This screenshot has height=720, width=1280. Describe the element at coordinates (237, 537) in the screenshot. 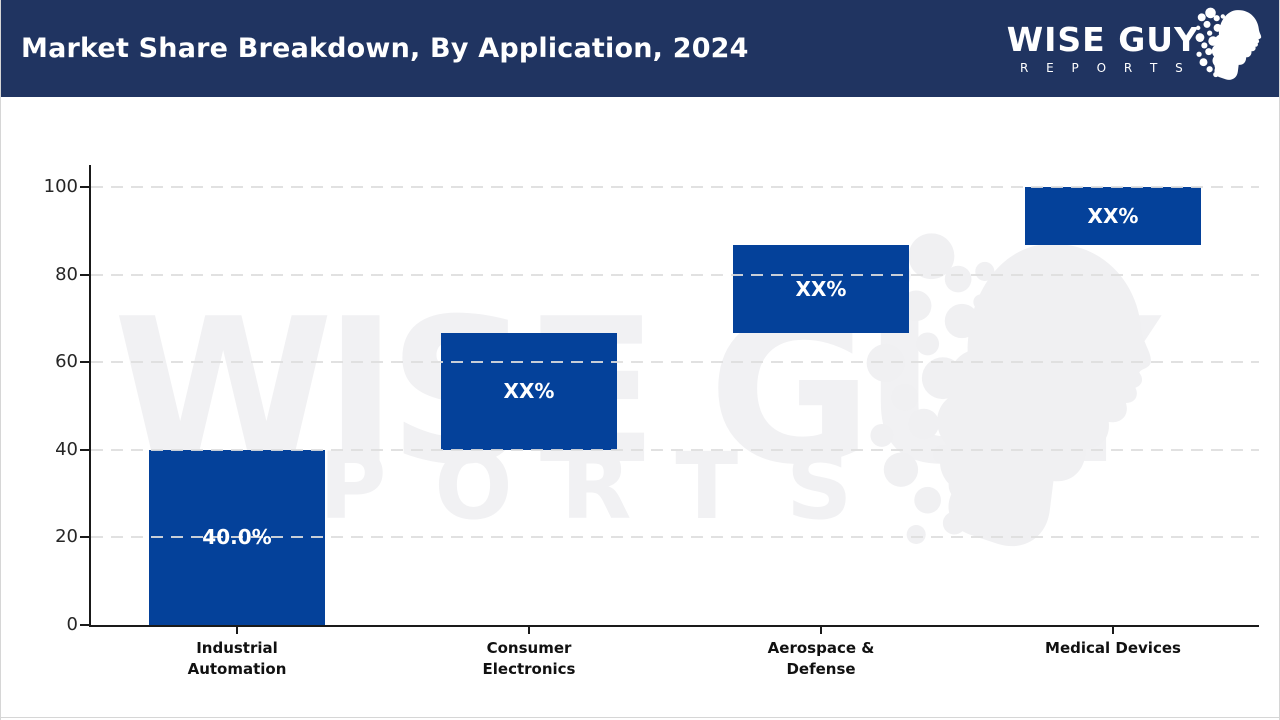

I see `bar-value-label: 40.0%` at that location.